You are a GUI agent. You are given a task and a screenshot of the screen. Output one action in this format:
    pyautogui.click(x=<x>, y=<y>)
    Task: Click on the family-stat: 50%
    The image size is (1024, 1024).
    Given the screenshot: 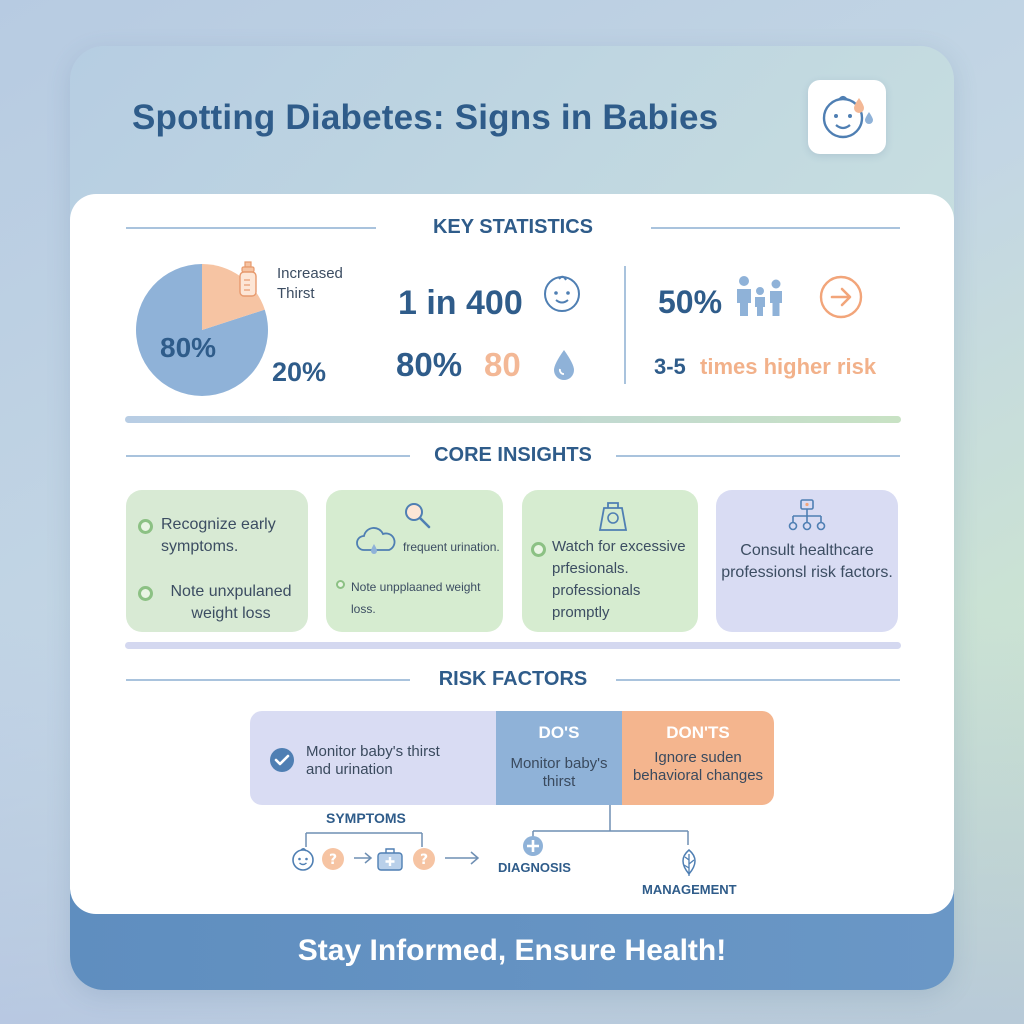 What is the action you would take?
    pyautogui.click(x=690, y=302)
    